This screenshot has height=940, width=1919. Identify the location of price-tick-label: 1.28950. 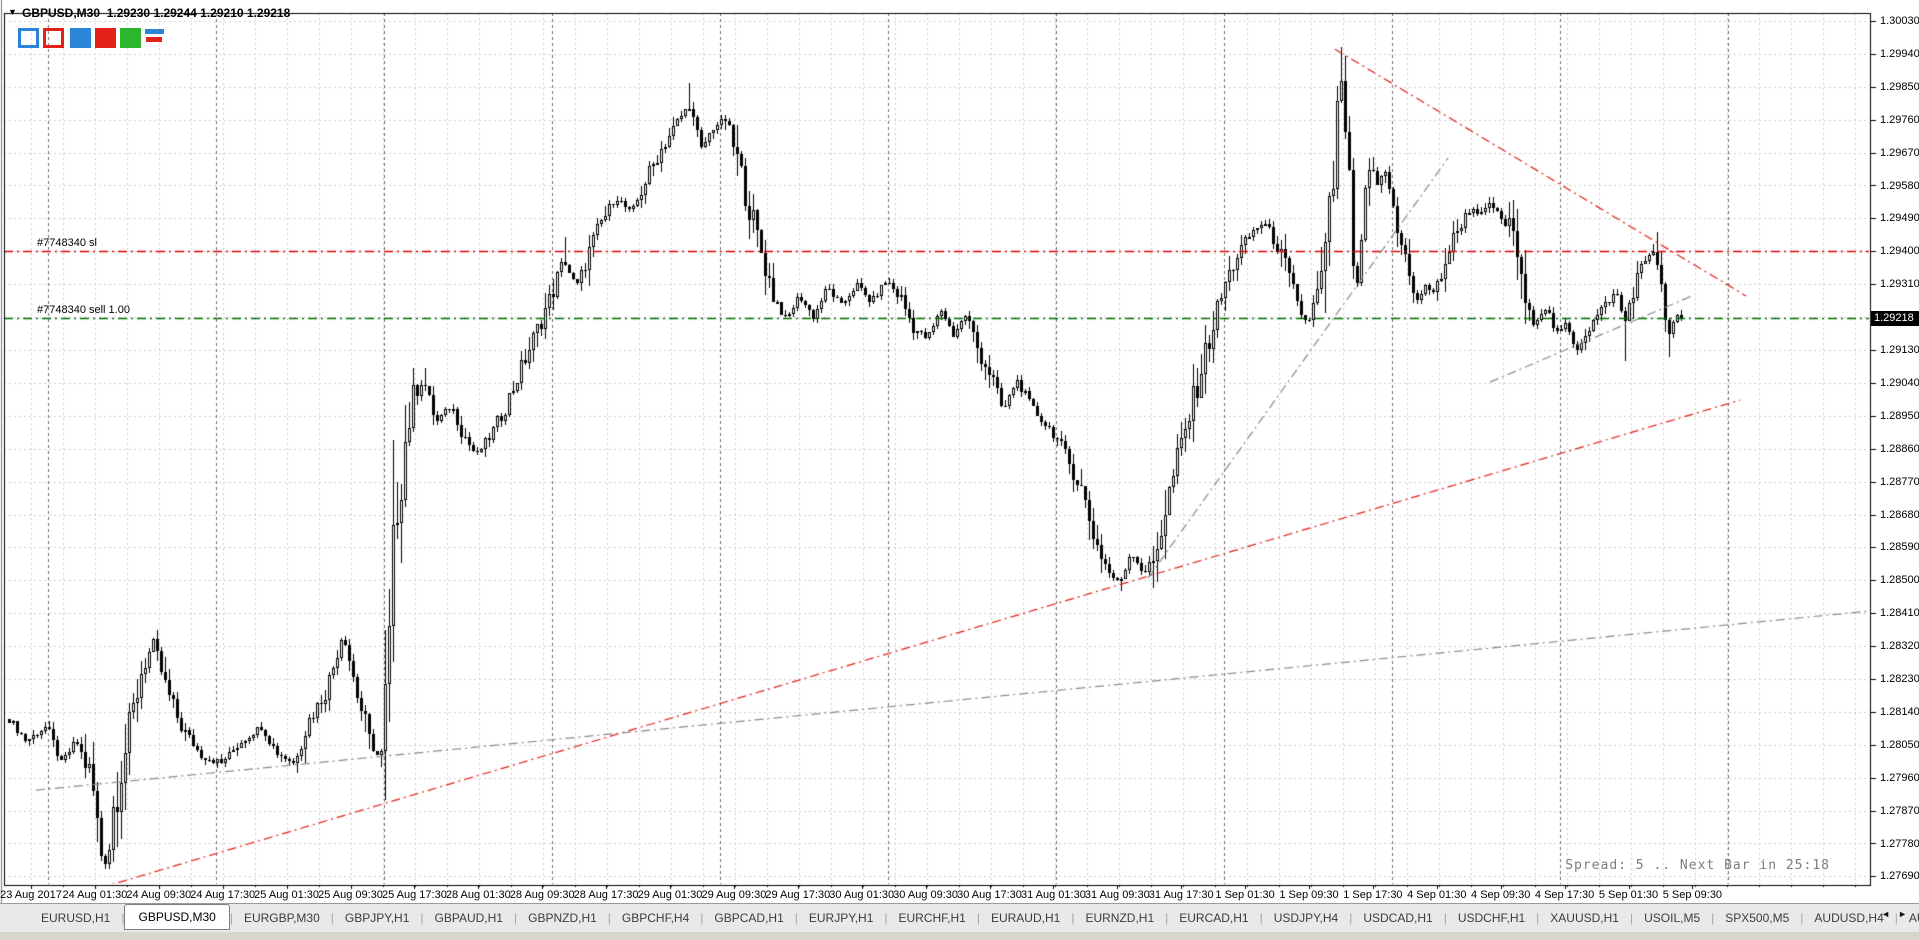
(1899, 415).